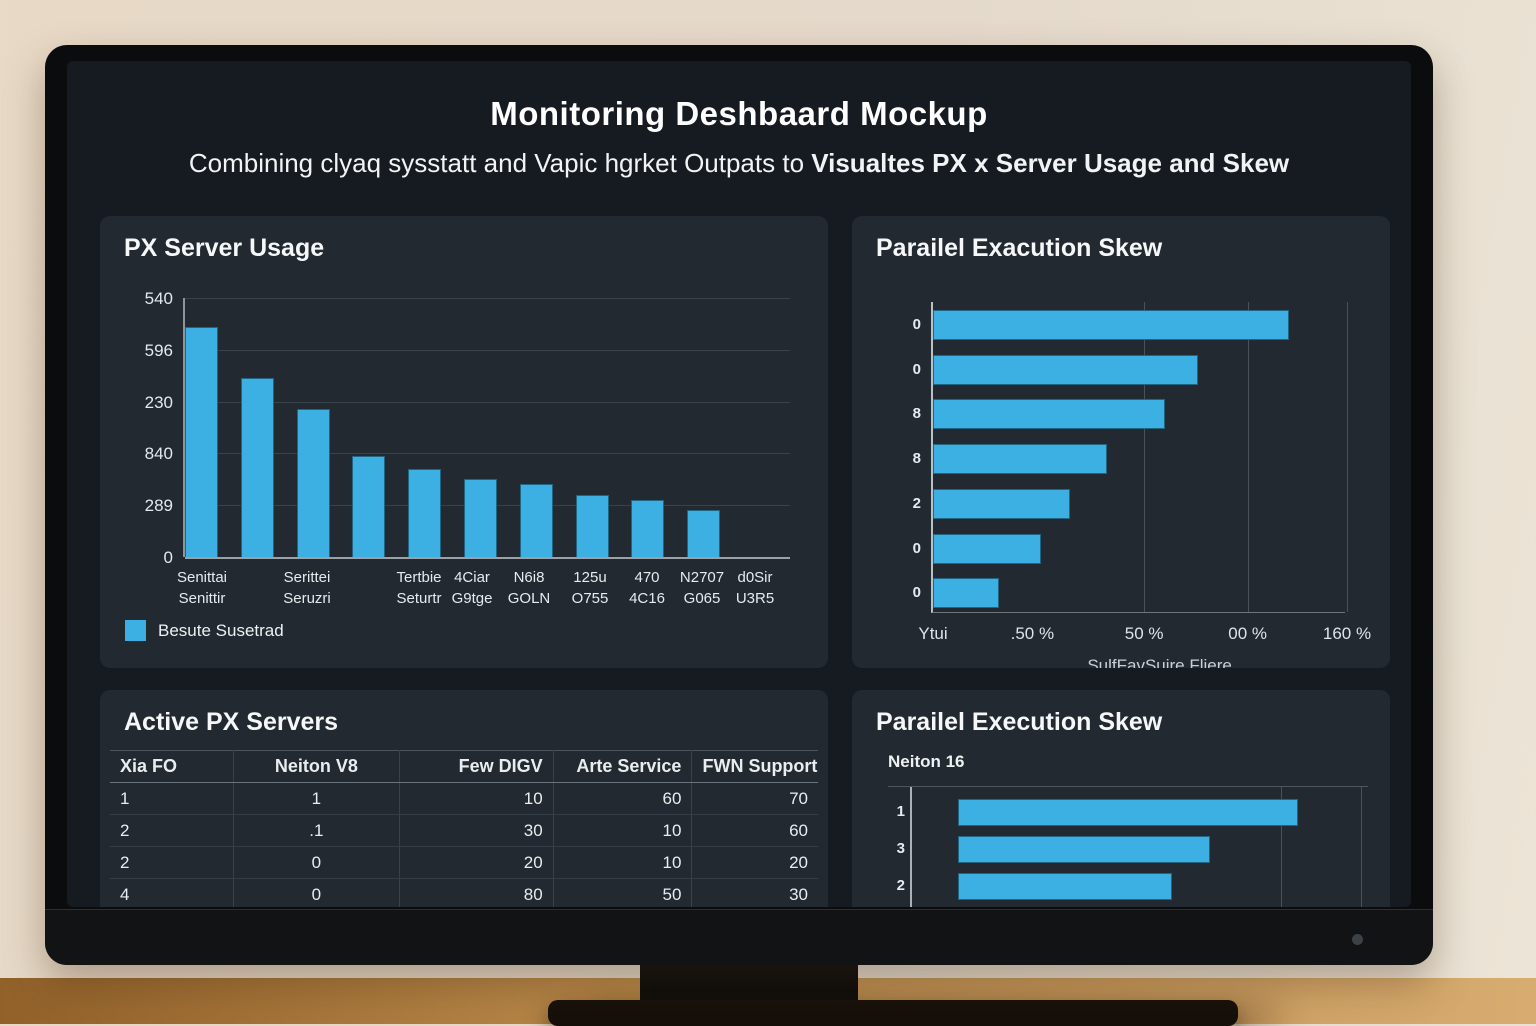 Image resolution: width=1536 pixels, height=1026 pixels. Describe the element at coordinates (158, 298) in the screenshot. I see `y-tick-label: 540` at that location.